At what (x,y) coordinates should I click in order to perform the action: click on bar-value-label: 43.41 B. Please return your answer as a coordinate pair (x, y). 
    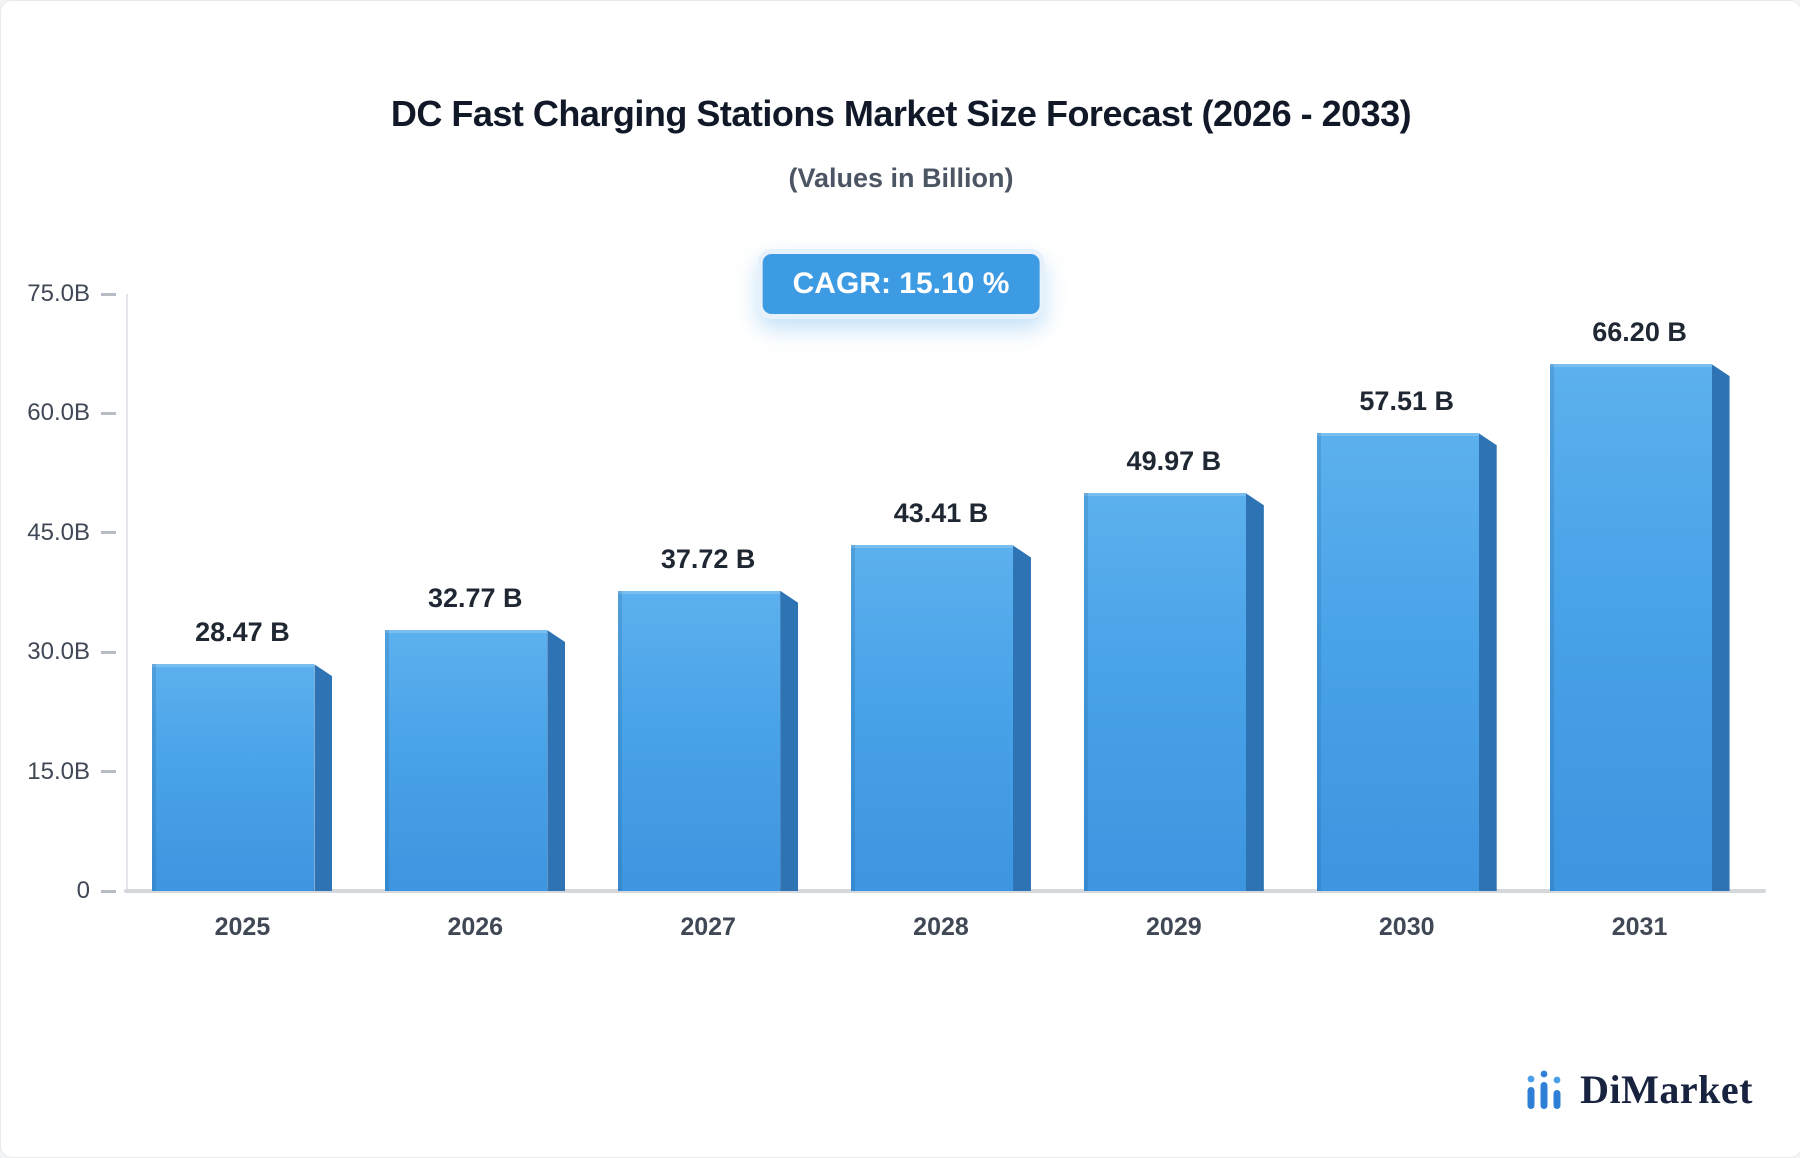
    Looking at the image, I should click on (941, 513).